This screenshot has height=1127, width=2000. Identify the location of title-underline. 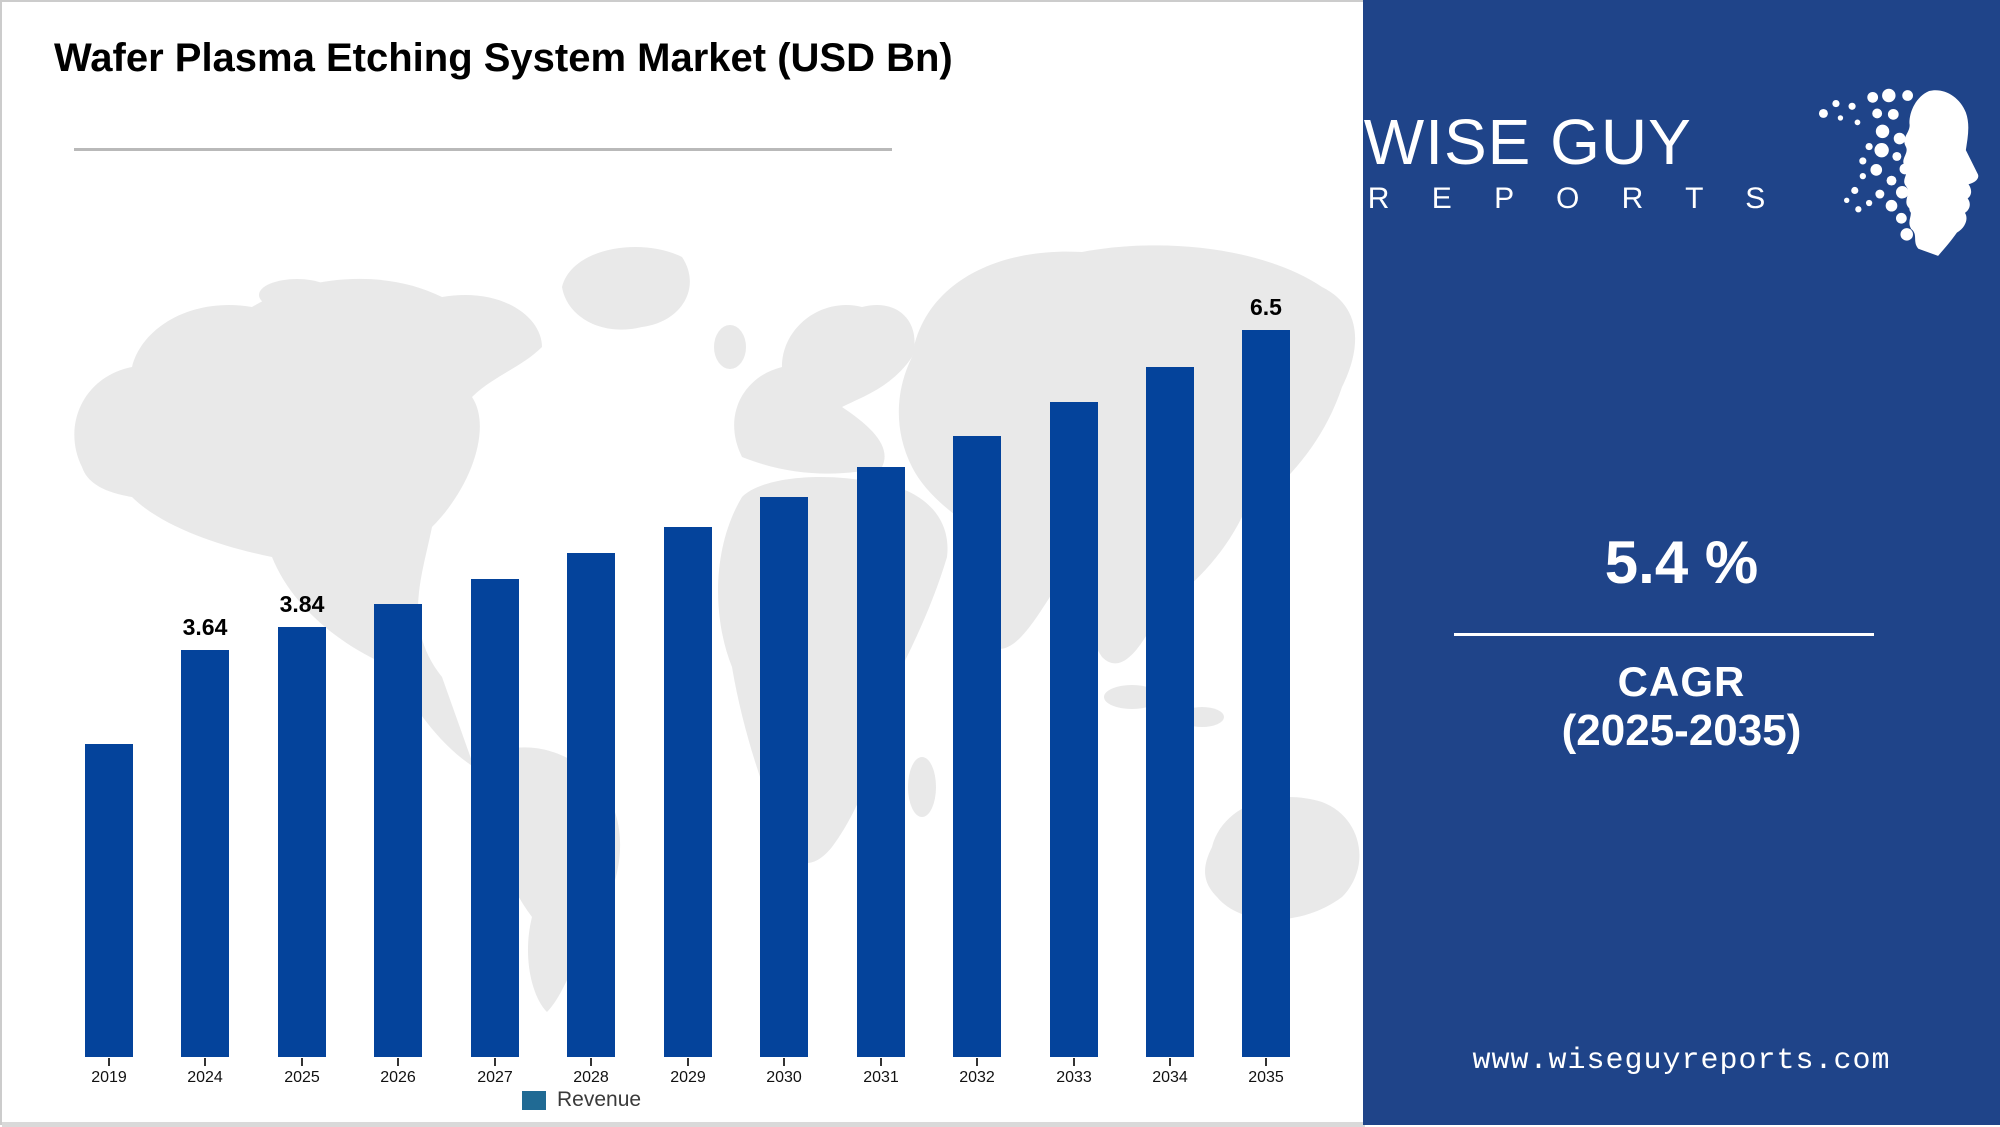
(483, 149).